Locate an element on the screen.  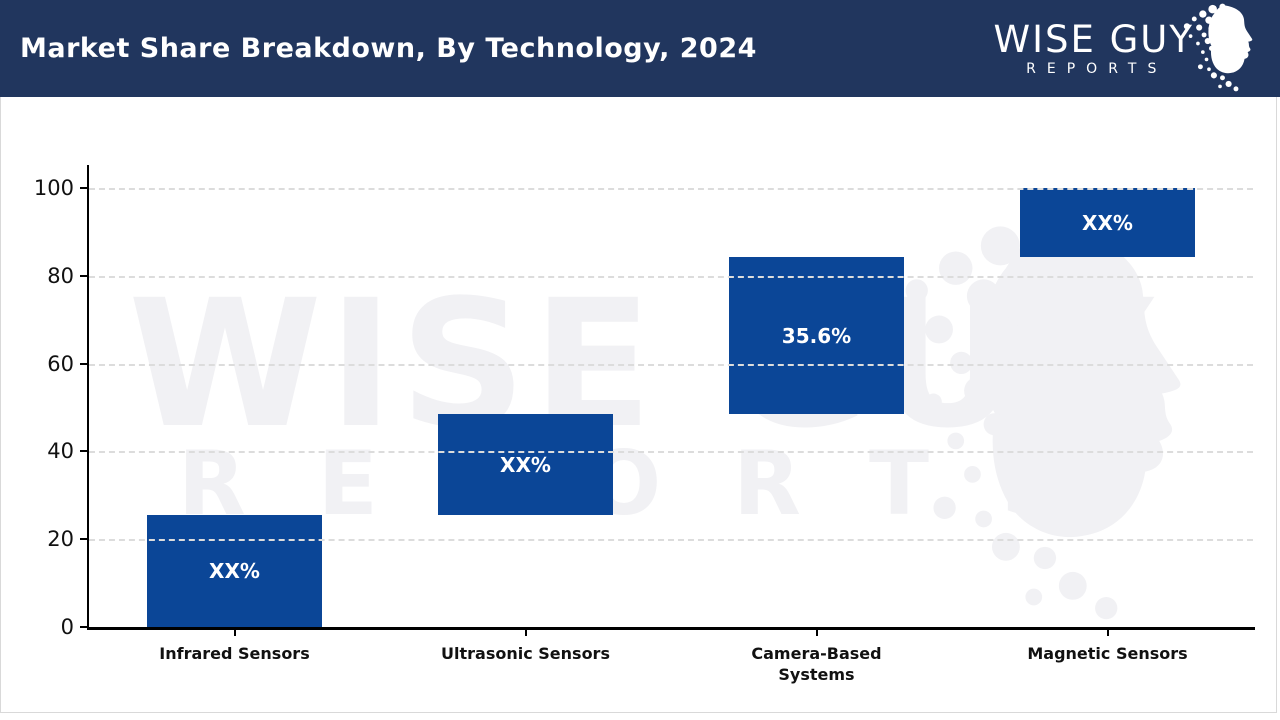
bar-camera-based-systems: 35.6% is located at coordinates (816, 335).